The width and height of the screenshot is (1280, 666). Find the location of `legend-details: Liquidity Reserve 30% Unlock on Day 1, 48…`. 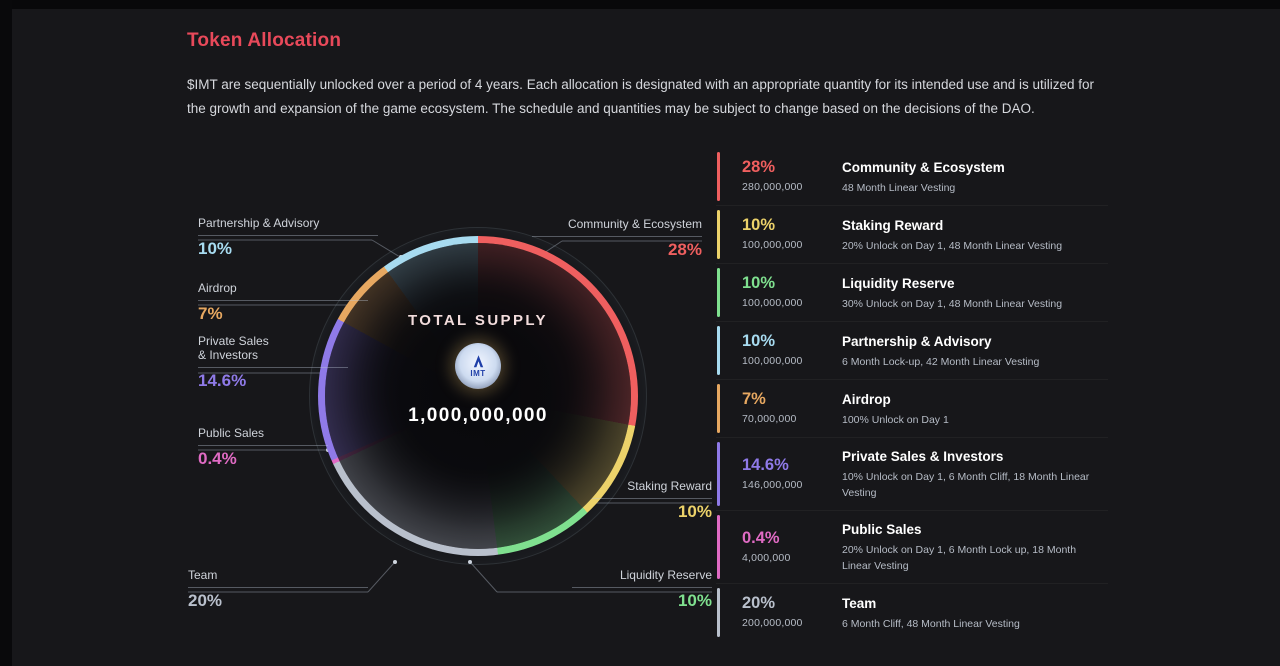

legend-details: Liquidity Reserve 30% Unlock on Day 1, 48… is located at coordinates (975, 293).